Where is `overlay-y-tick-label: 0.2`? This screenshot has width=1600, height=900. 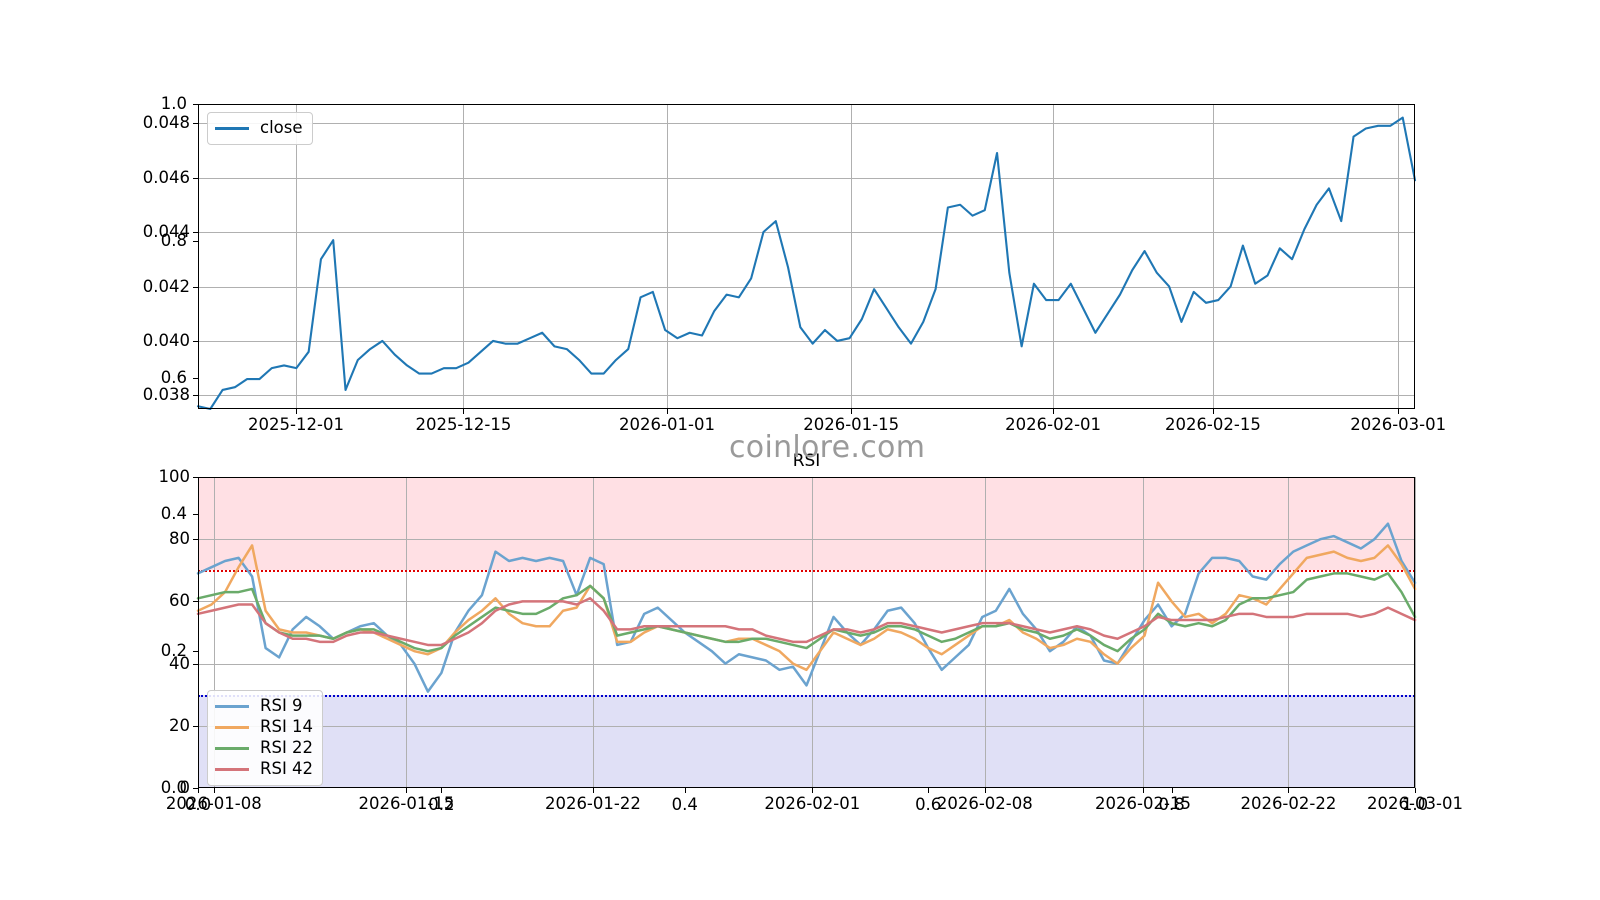 overlay-y-tick-label: 0.2 is located at coordinates (173, 650).